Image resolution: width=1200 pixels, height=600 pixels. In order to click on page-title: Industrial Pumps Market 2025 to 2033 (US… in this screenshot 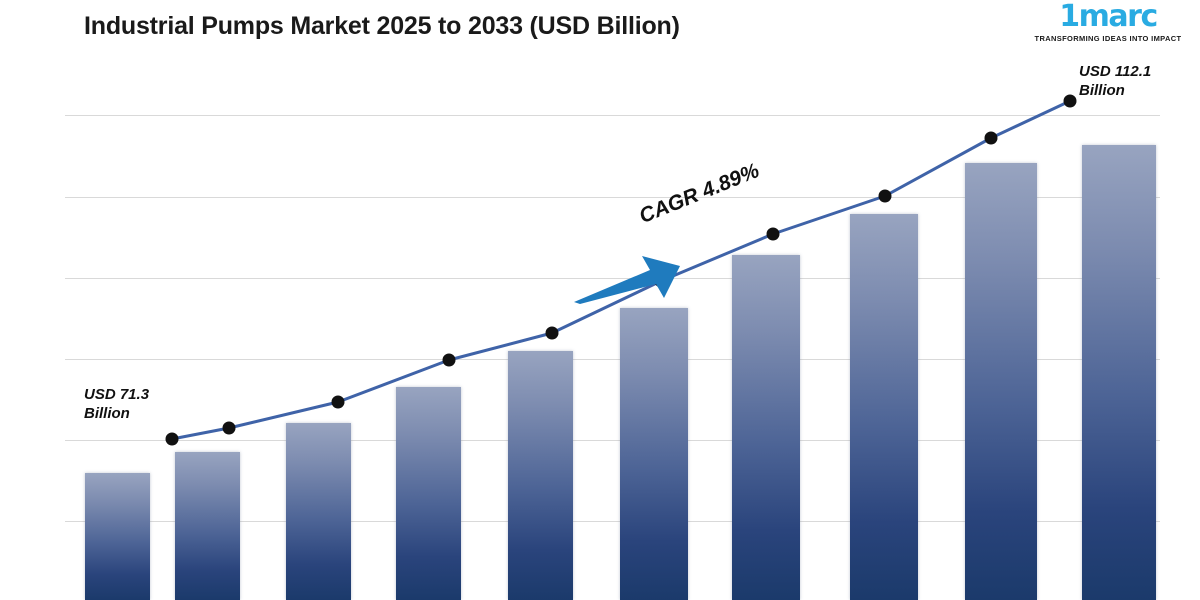, I will do `click(382, 26)`.